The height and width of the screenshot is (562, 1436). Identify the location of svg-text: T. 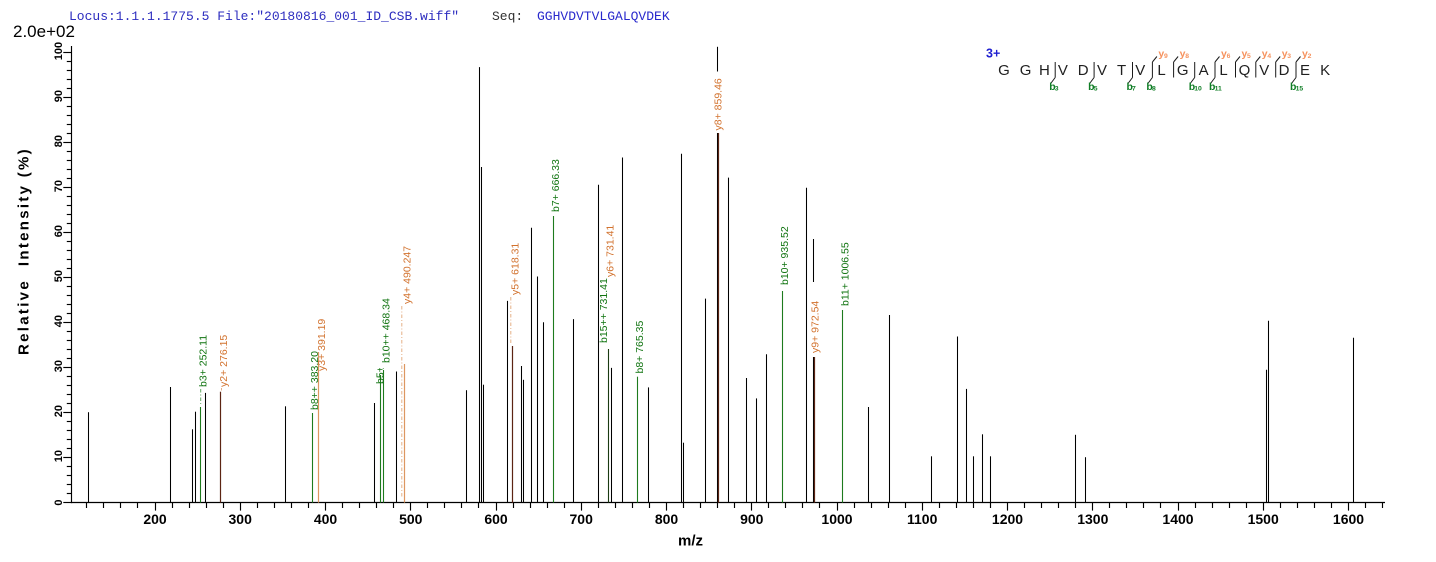
(1121, 70).